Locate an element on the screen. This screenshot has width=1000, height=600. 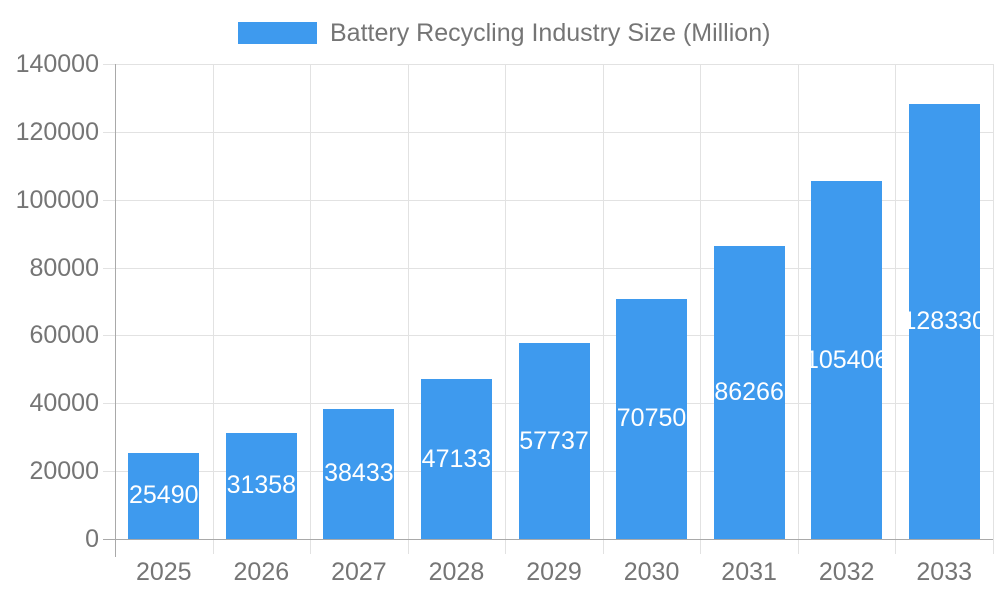
bar: 38433 is located at coordinates (359, 473).